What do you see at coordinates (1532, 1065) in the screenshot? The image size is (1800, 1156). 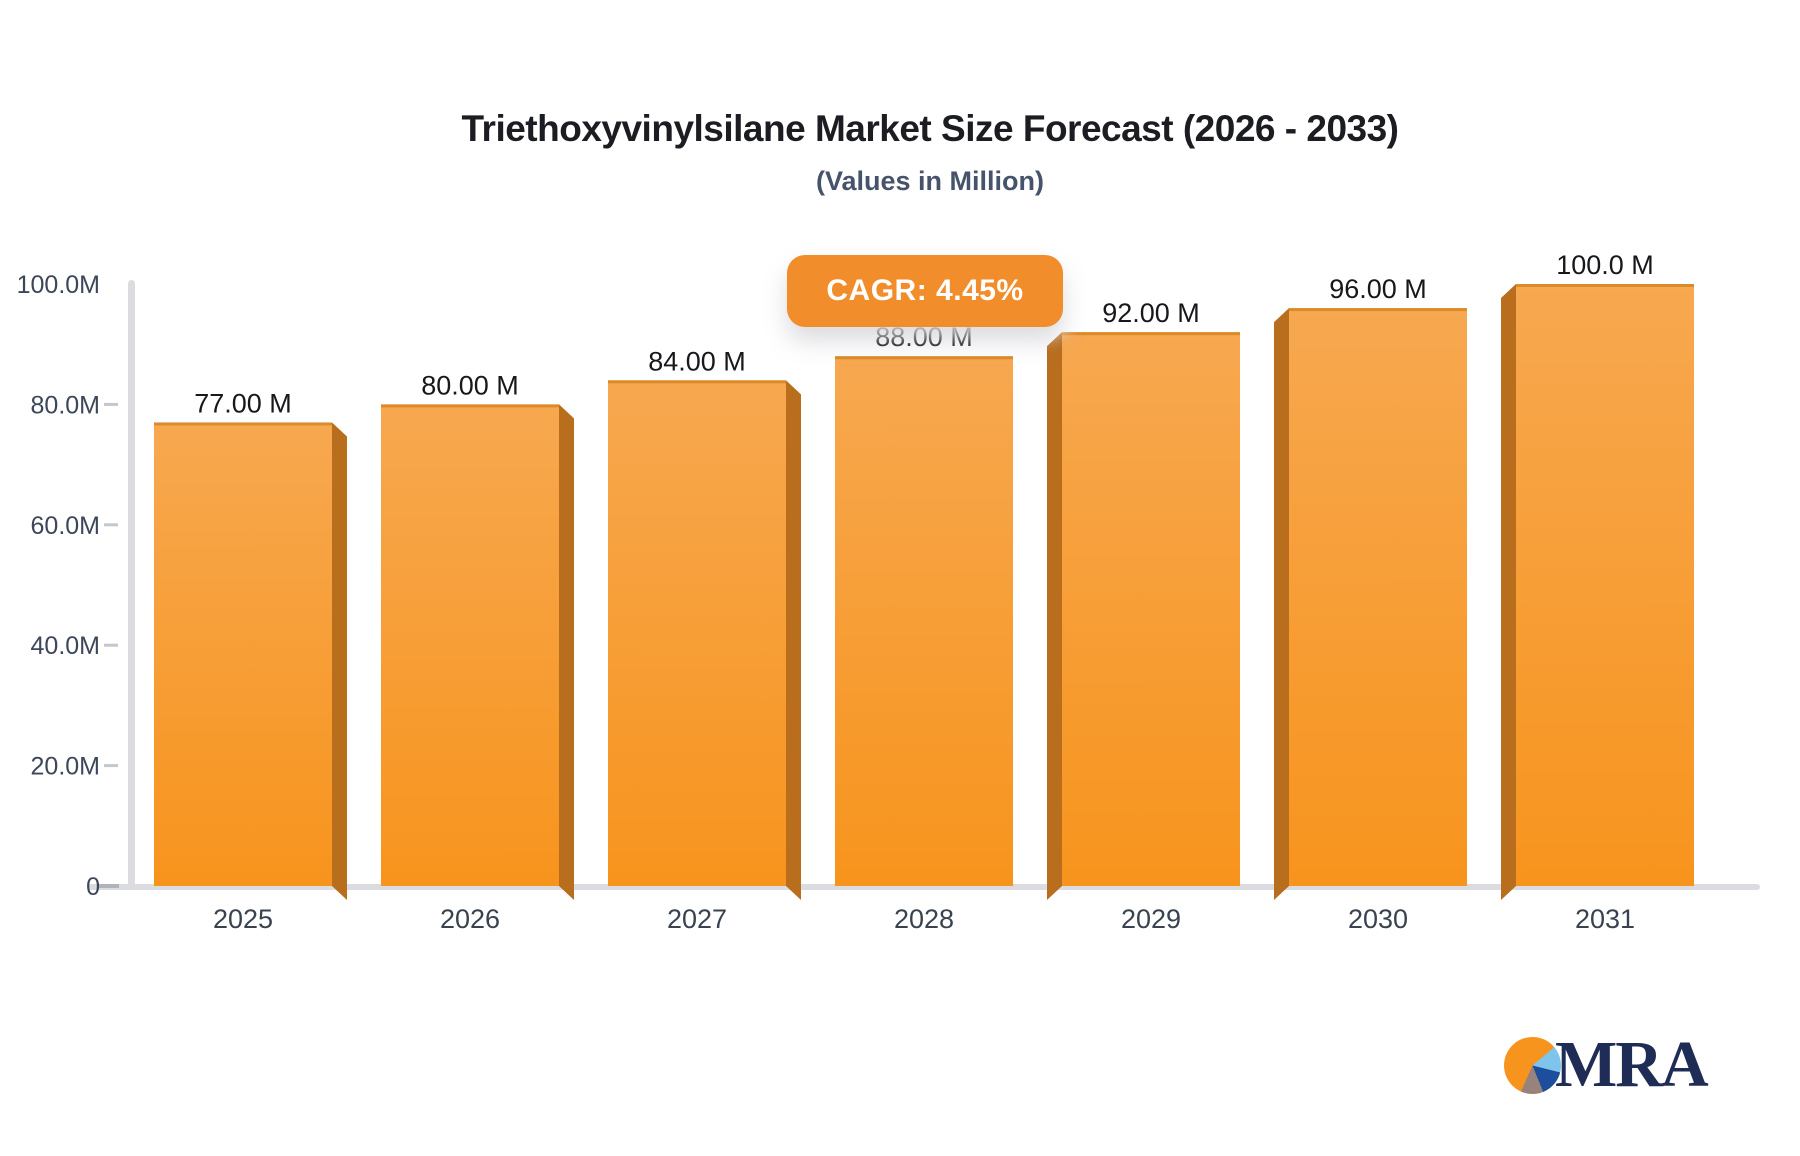 I see `pie-chart-icon` at bounding box center [1532, 1065].